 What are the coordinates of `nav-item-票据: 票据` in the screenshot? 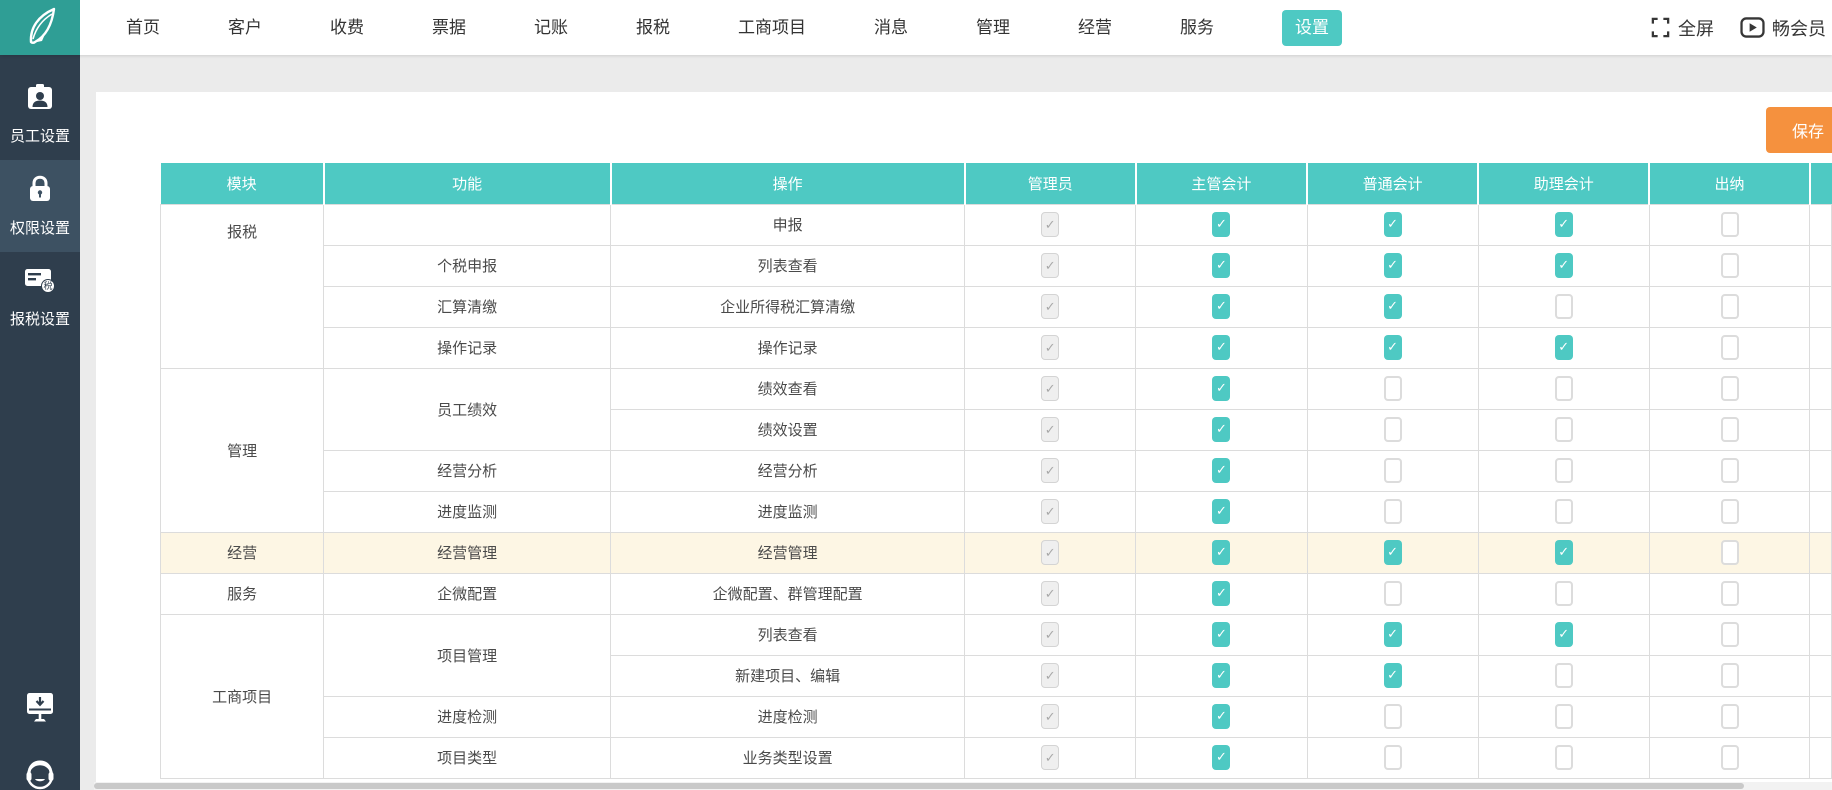 It's located at (449, 27).